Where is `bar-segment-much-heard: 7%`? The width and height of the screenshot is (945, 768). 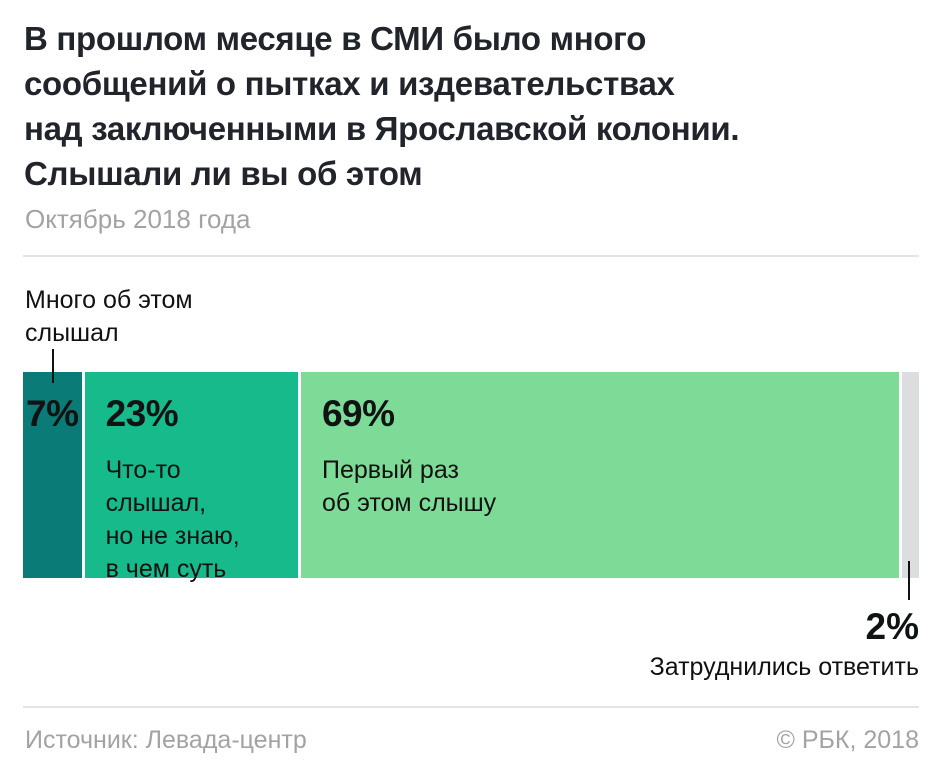 bar-segment-much-heard: 7% is located at coordinates (52, 475).